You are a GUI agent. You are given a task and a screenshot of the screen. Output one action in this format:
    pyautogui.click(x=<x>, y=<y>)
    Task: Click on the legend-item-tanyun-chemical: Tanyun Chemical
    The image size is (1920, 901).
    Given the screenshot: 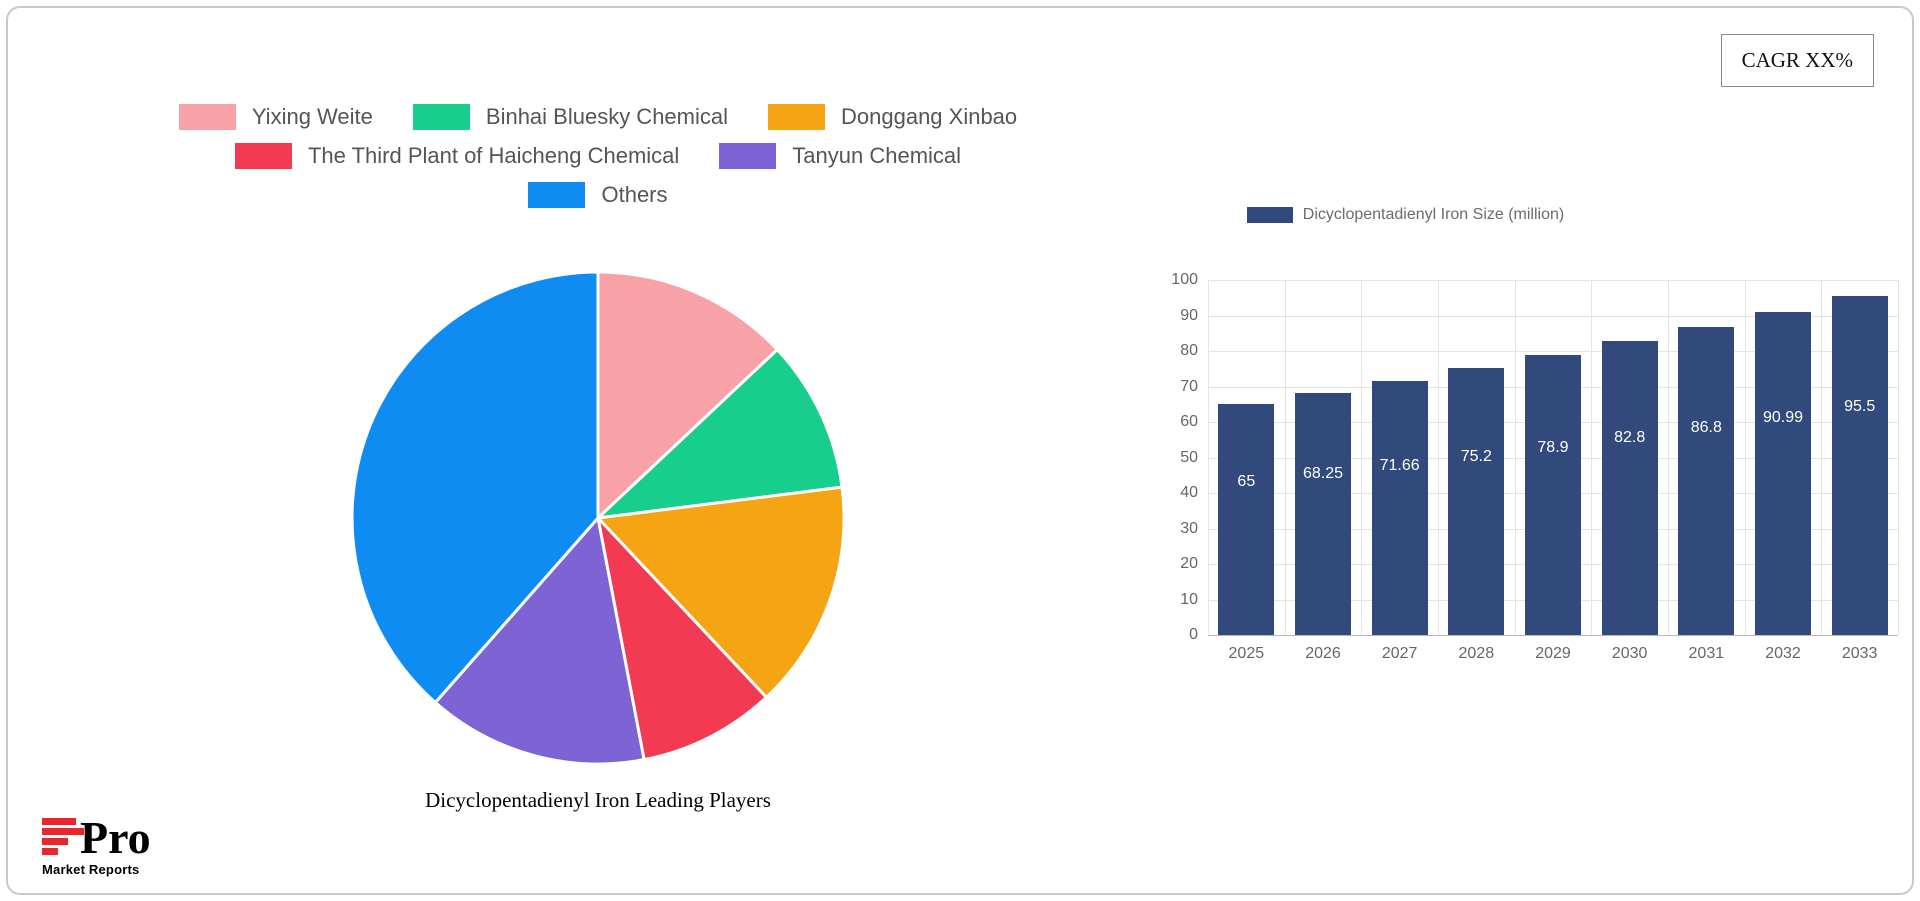 What is the action you would take?
    pyautogui.click(x=840, y=156)
    